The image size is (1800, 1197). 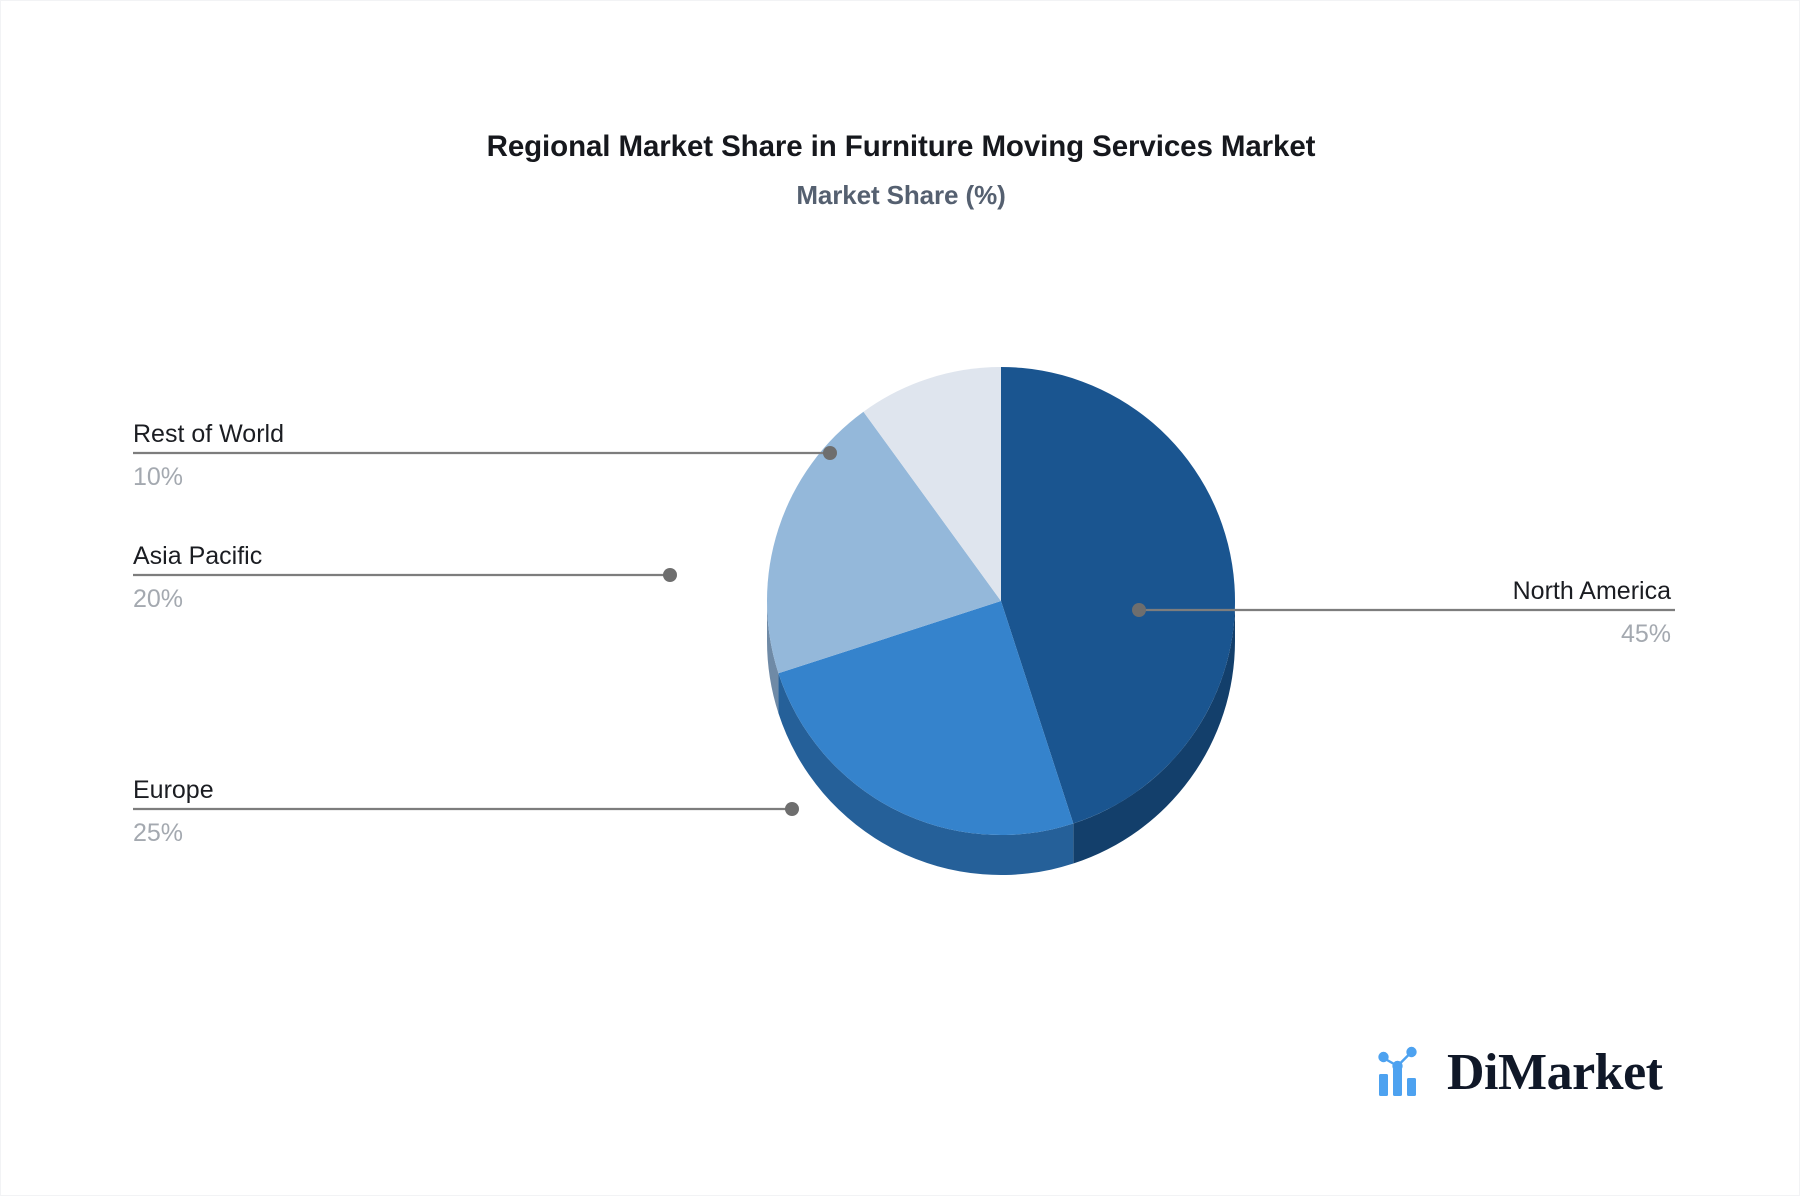 What do you see at coordinates (830, 453) in the screenshot?
I see `leader-dot-rest-of-world` at bounding box center [830, 453].